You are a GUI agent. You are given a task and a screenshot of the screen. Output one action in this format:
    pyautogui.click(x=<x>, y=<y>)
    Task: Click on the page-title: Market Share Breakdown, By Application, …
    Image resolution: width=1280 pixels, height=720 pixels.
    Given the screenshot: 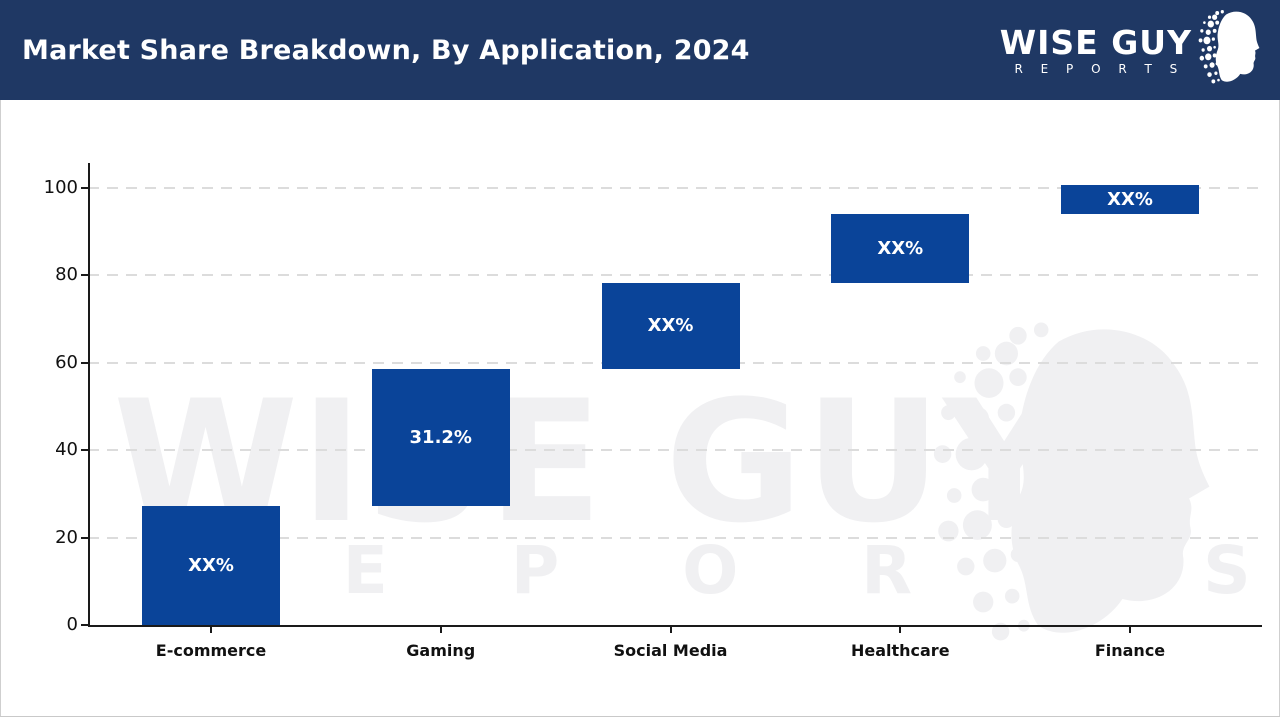 What is the action you would take?
    pyautogui.click(x=386, y=50)
    